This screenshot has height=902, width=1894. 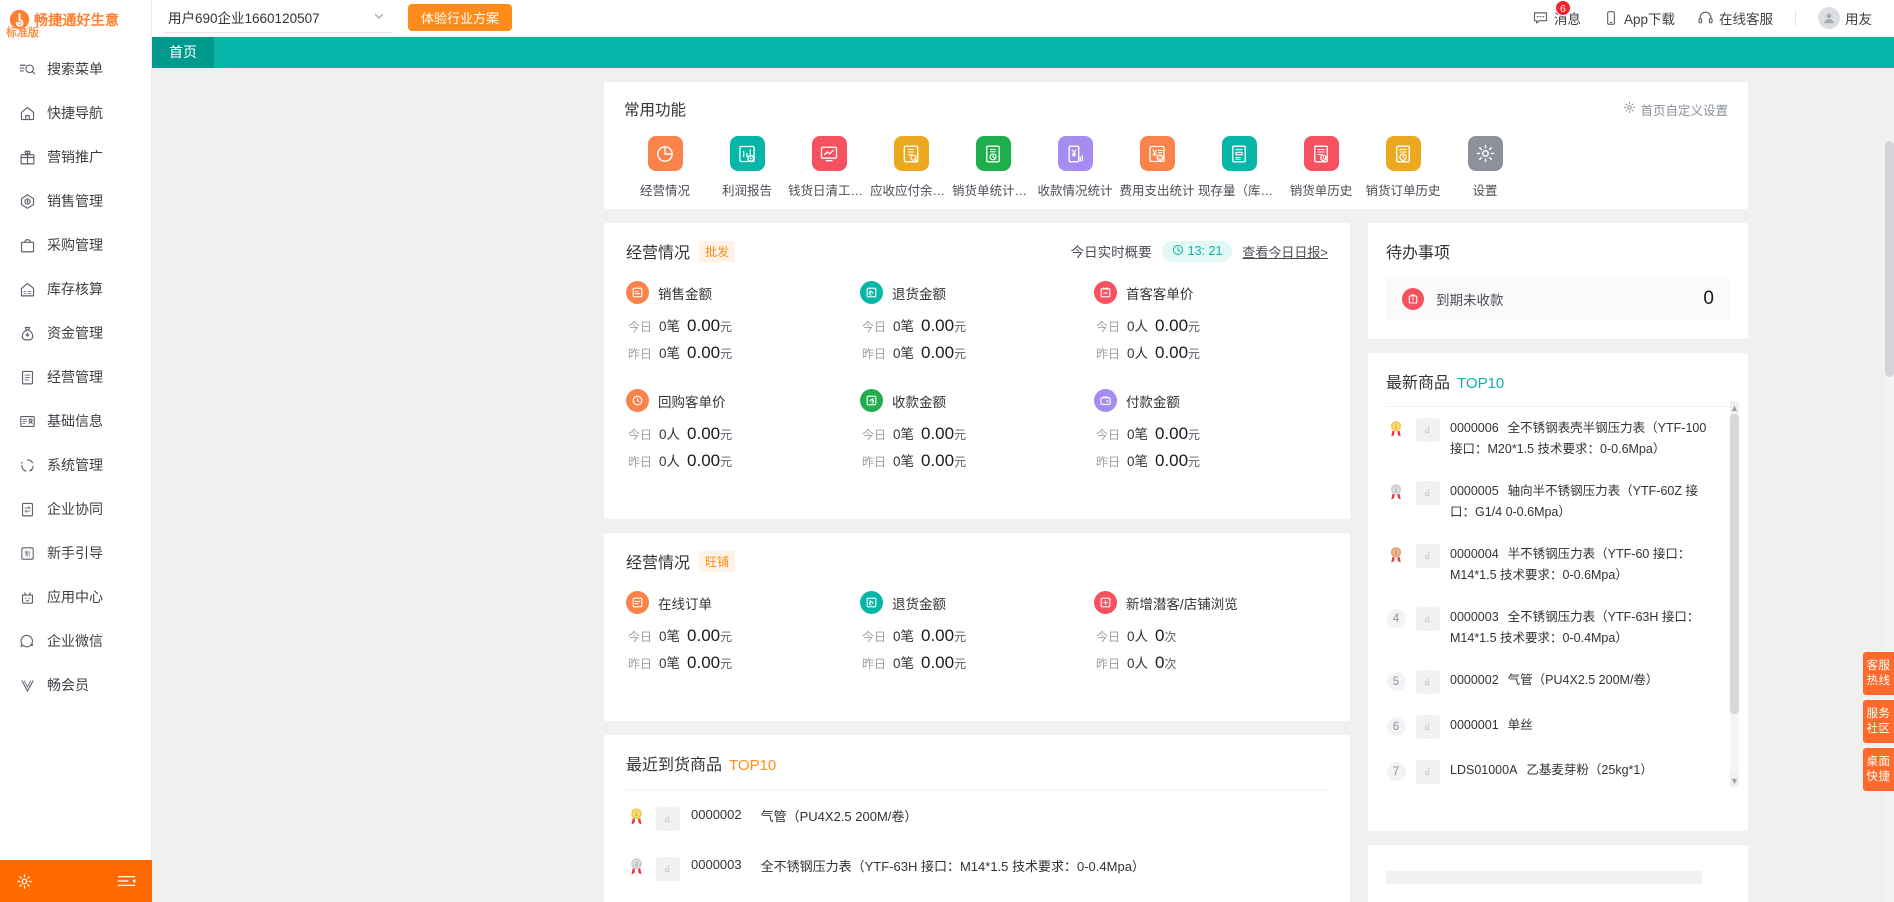 I want to click on sidebar-item-funds: 资金管理, so click(x=75, y=333).